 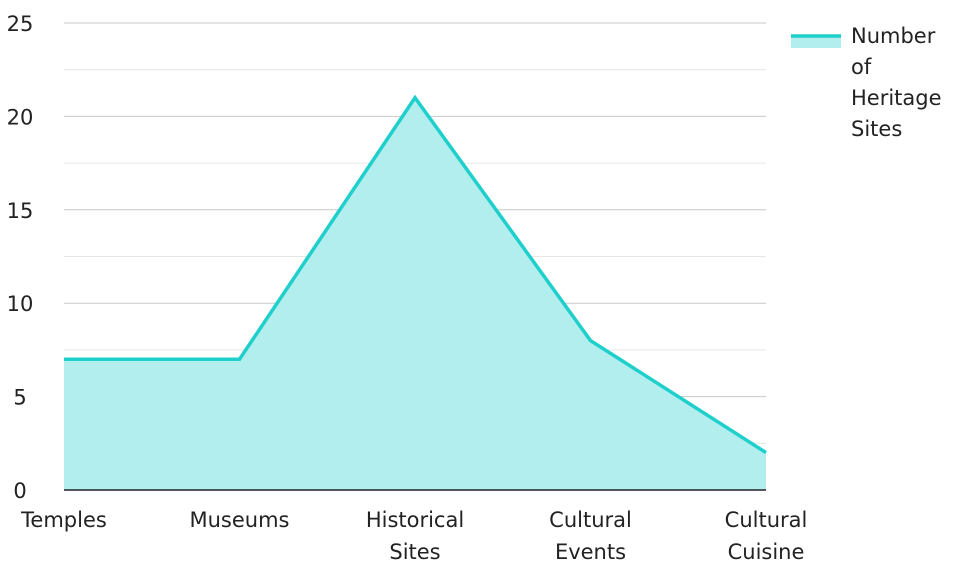 What do you see at coordinates (20, 211) in the screenshot?
I see `y-tick-label: 15` at bounding box center [20, 211].